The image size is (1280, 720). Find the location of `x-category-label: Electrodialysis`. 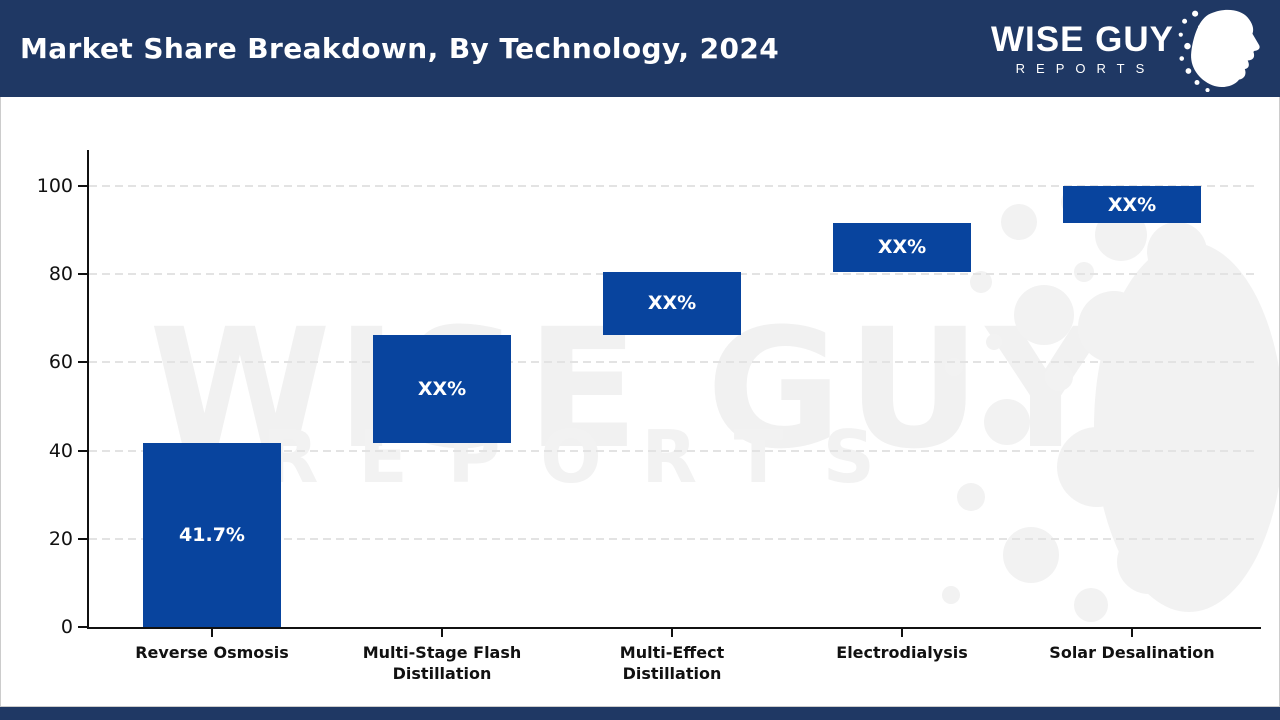

x-category-label: Electrodialysis is located at coordinates (902, 652).